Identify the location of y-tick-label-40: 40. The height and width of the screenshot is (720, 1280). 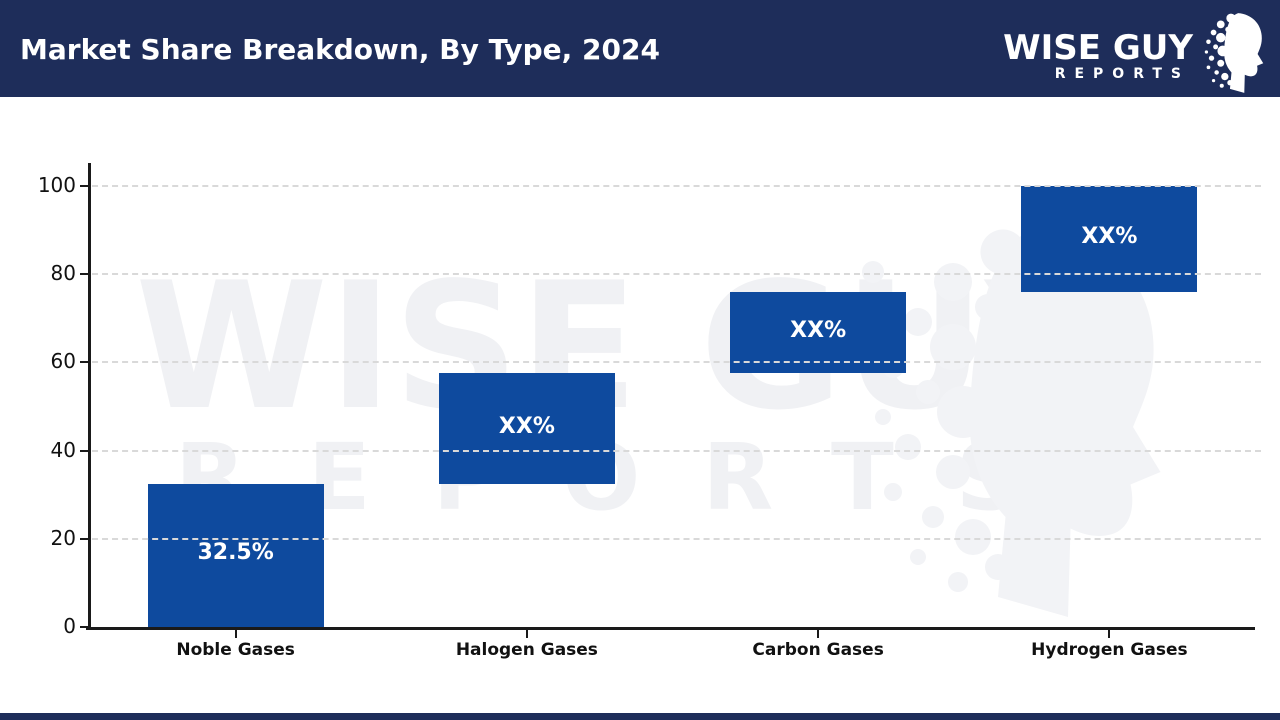
(63, 449).